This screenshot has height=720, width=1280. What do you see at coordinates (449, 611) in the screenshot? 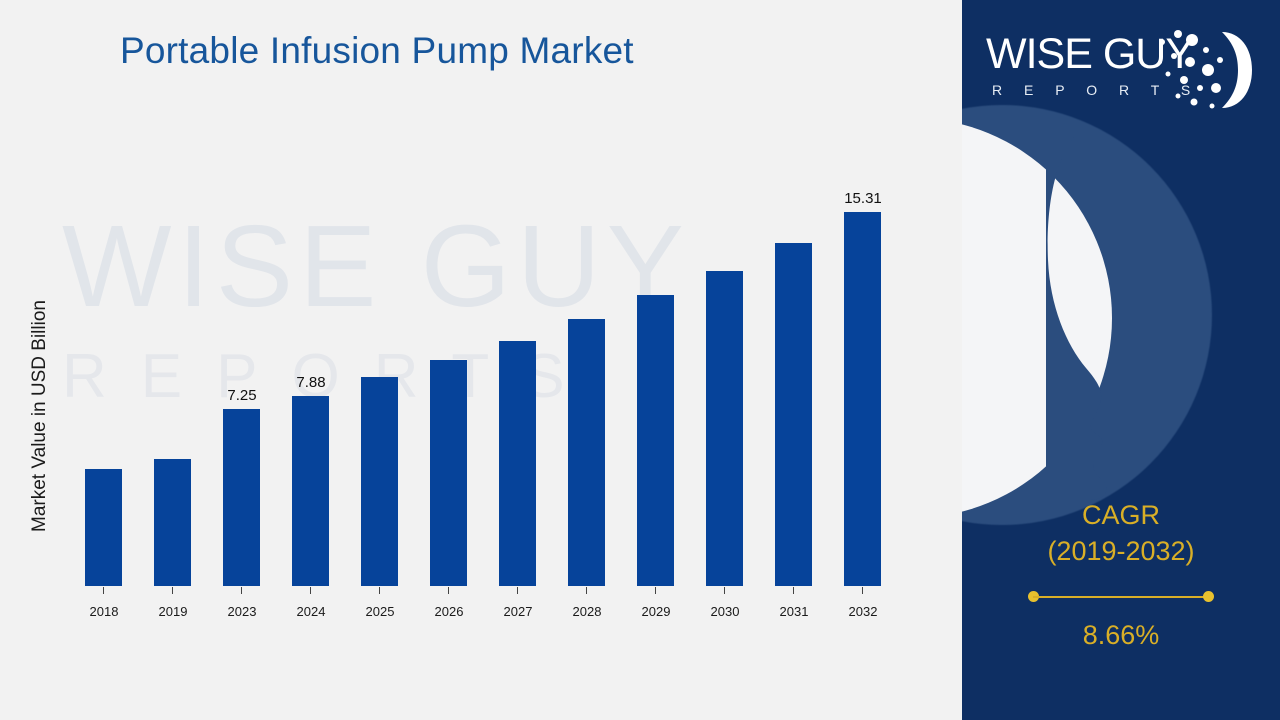
I see `x-axis-label-2026: 2026` at bounding box center [449, 611].